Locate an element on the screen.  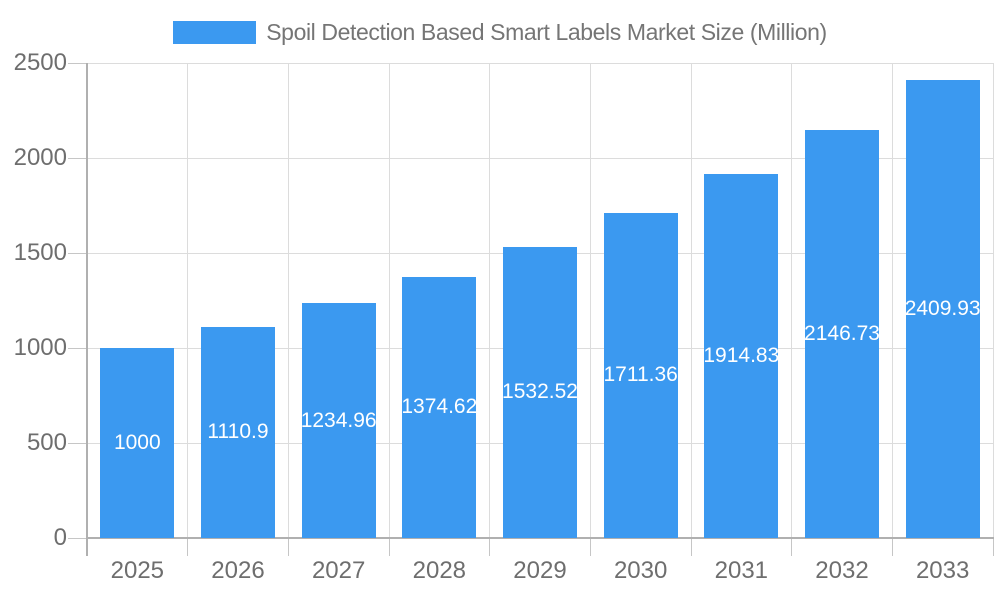
x-axis-line is located at coordinates (540, 538).